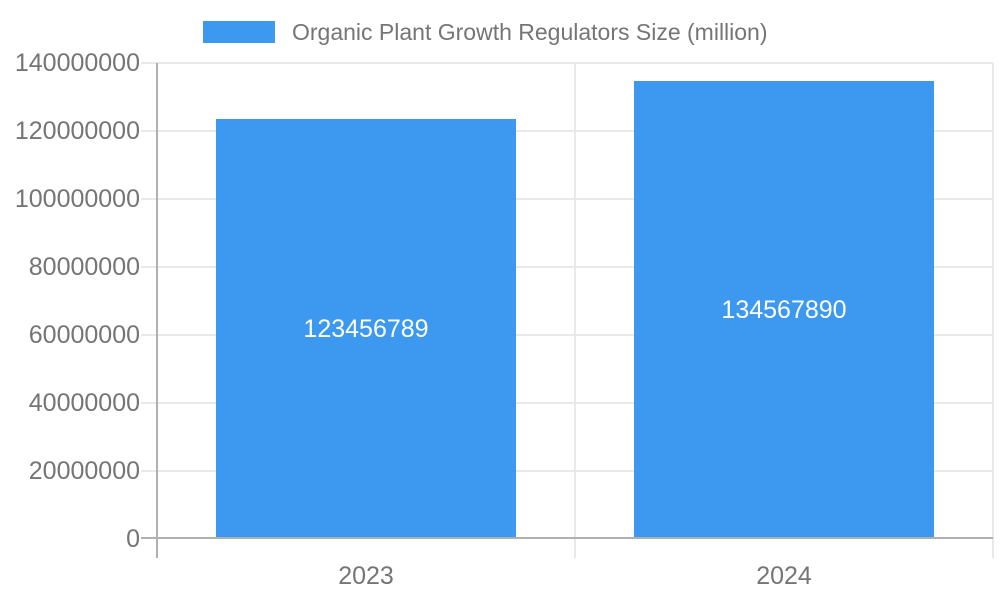 The height and width of the screenshot is (600, 1000). What do you see at coordinates (77, 199) in the screenshot?
I see `y-axis-tick-label: 100000000` at bounding box center [77, 199].